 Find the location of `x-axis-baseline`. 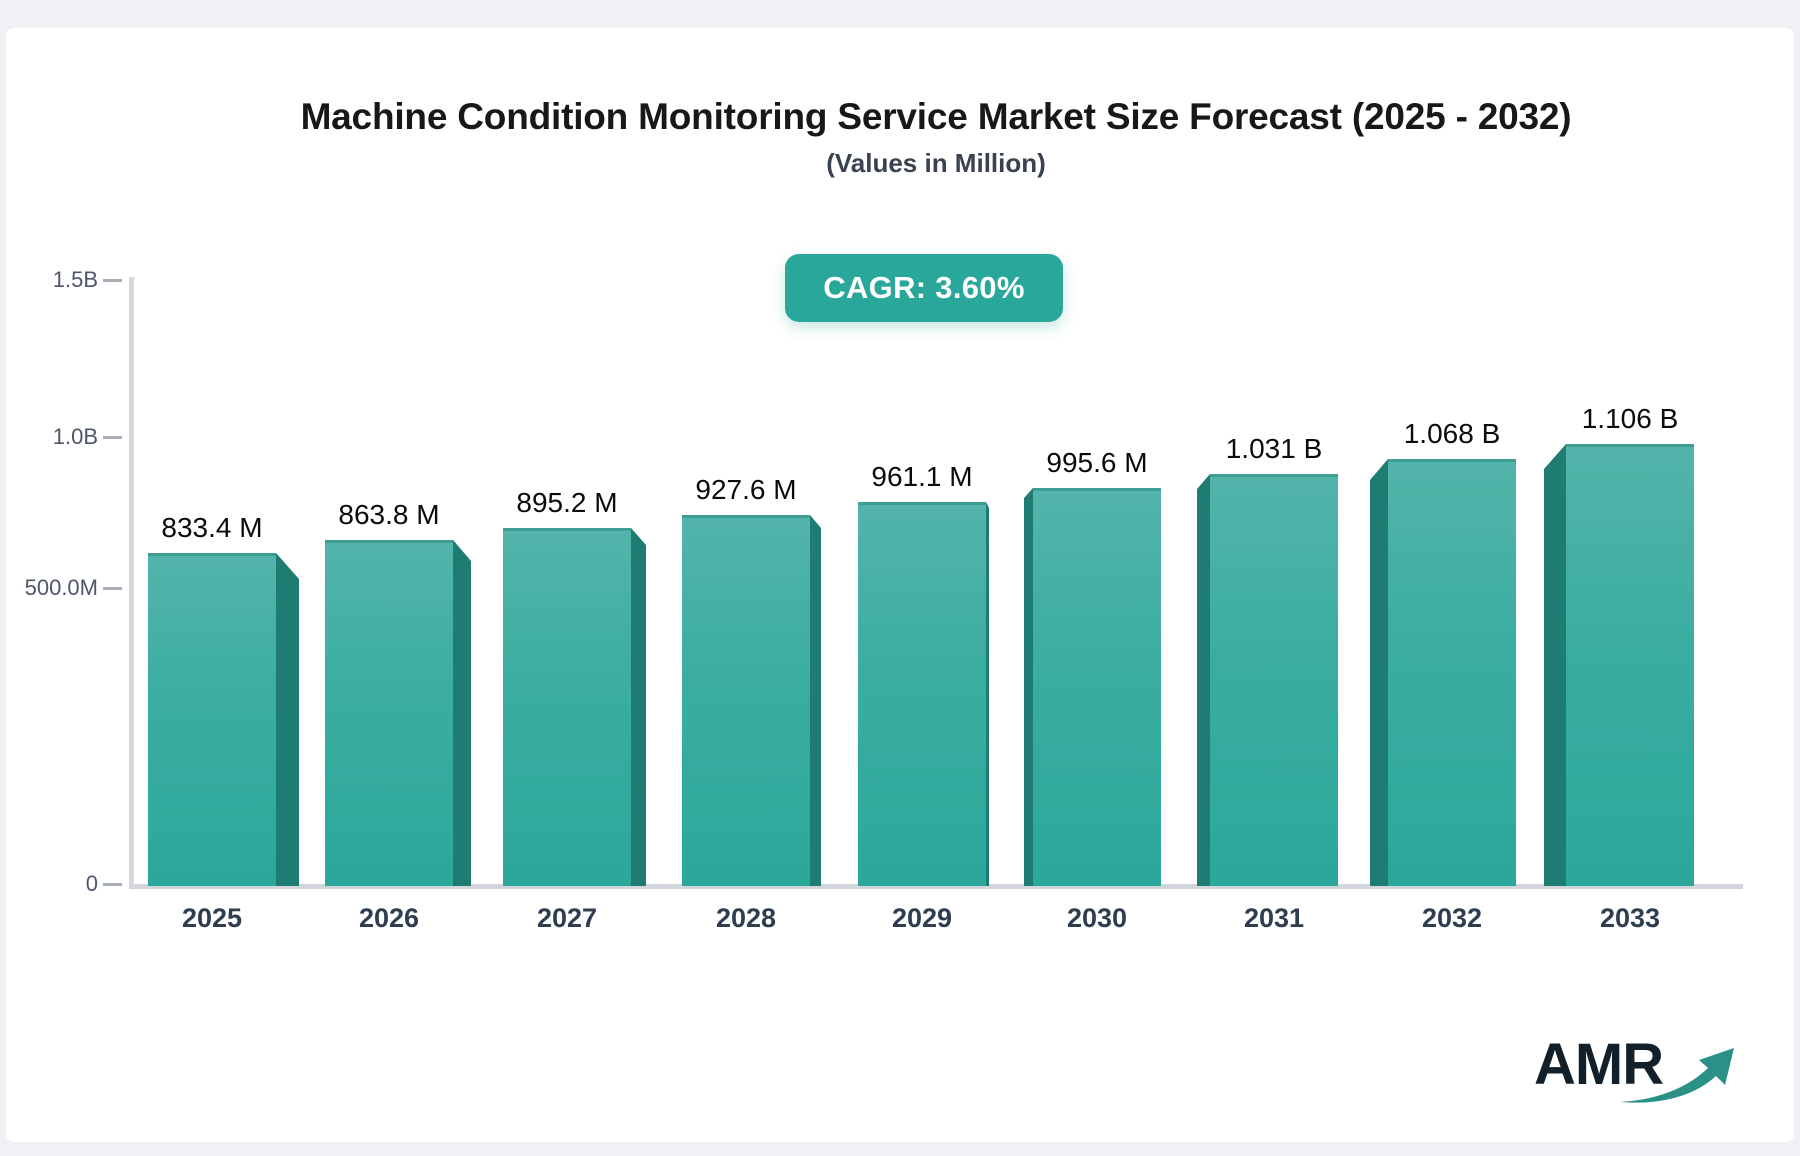

x-axis-baseline is located at coordinates (936, 886).